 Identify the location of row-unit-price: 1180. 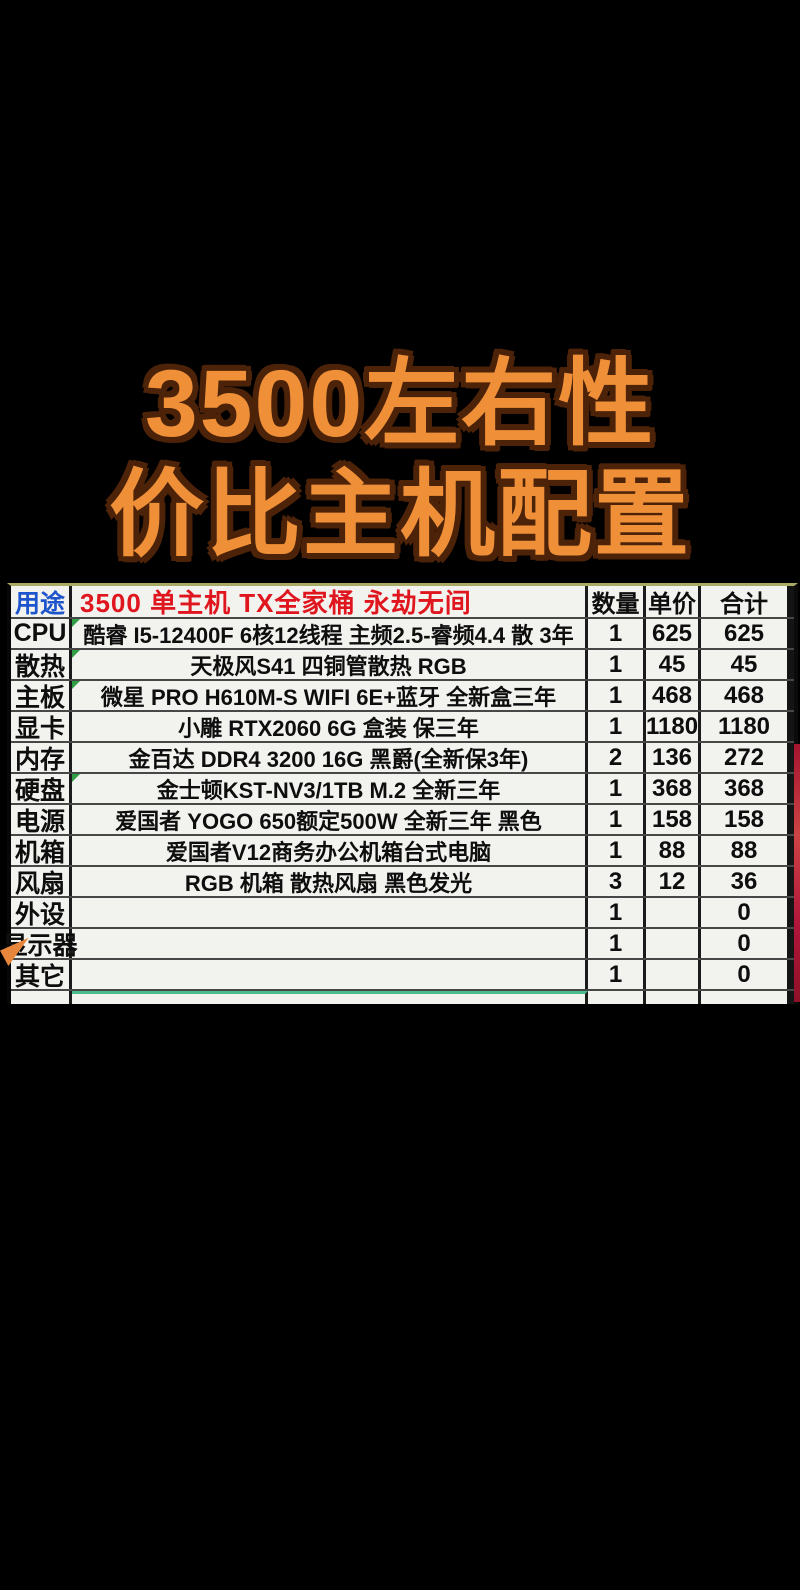
(673, 726).